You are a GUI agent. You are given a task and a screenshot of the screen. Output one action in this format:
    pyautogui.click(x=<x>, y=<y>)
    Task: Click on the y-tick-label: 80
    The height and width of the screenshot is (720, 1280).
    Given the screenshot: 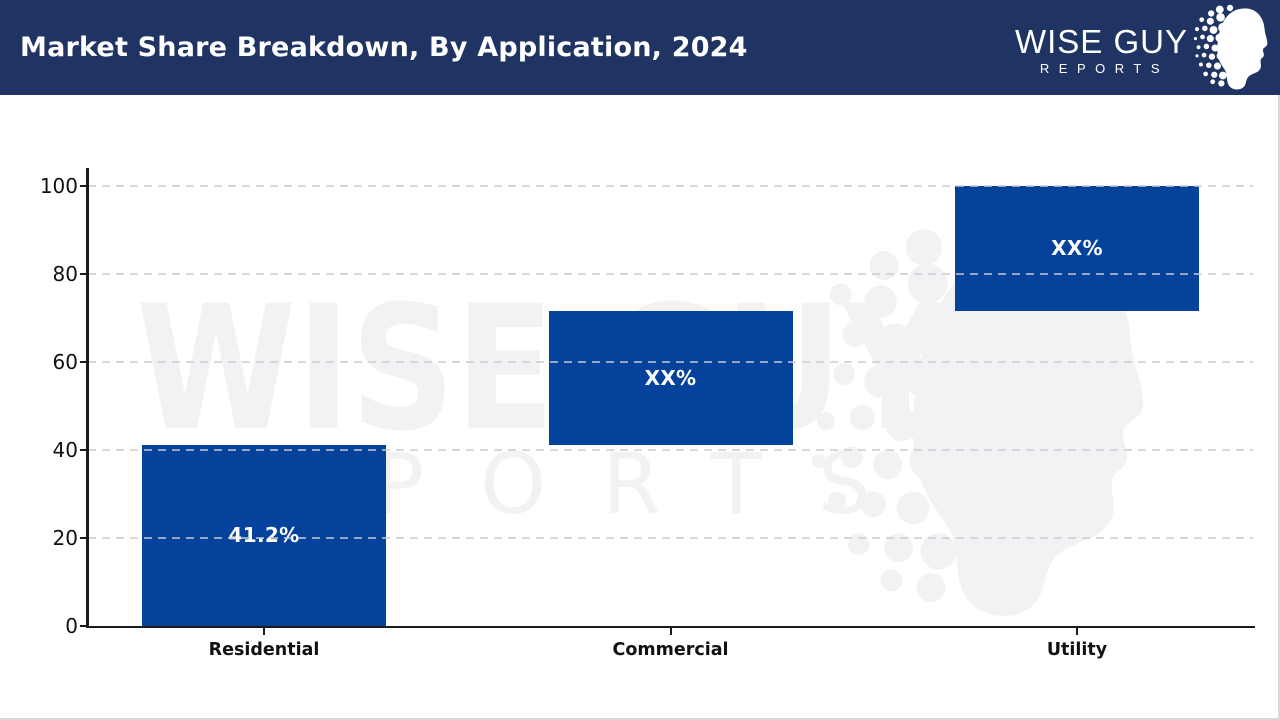 What is the action you would take?
    pyautogui.click(x=65, y=274)
    